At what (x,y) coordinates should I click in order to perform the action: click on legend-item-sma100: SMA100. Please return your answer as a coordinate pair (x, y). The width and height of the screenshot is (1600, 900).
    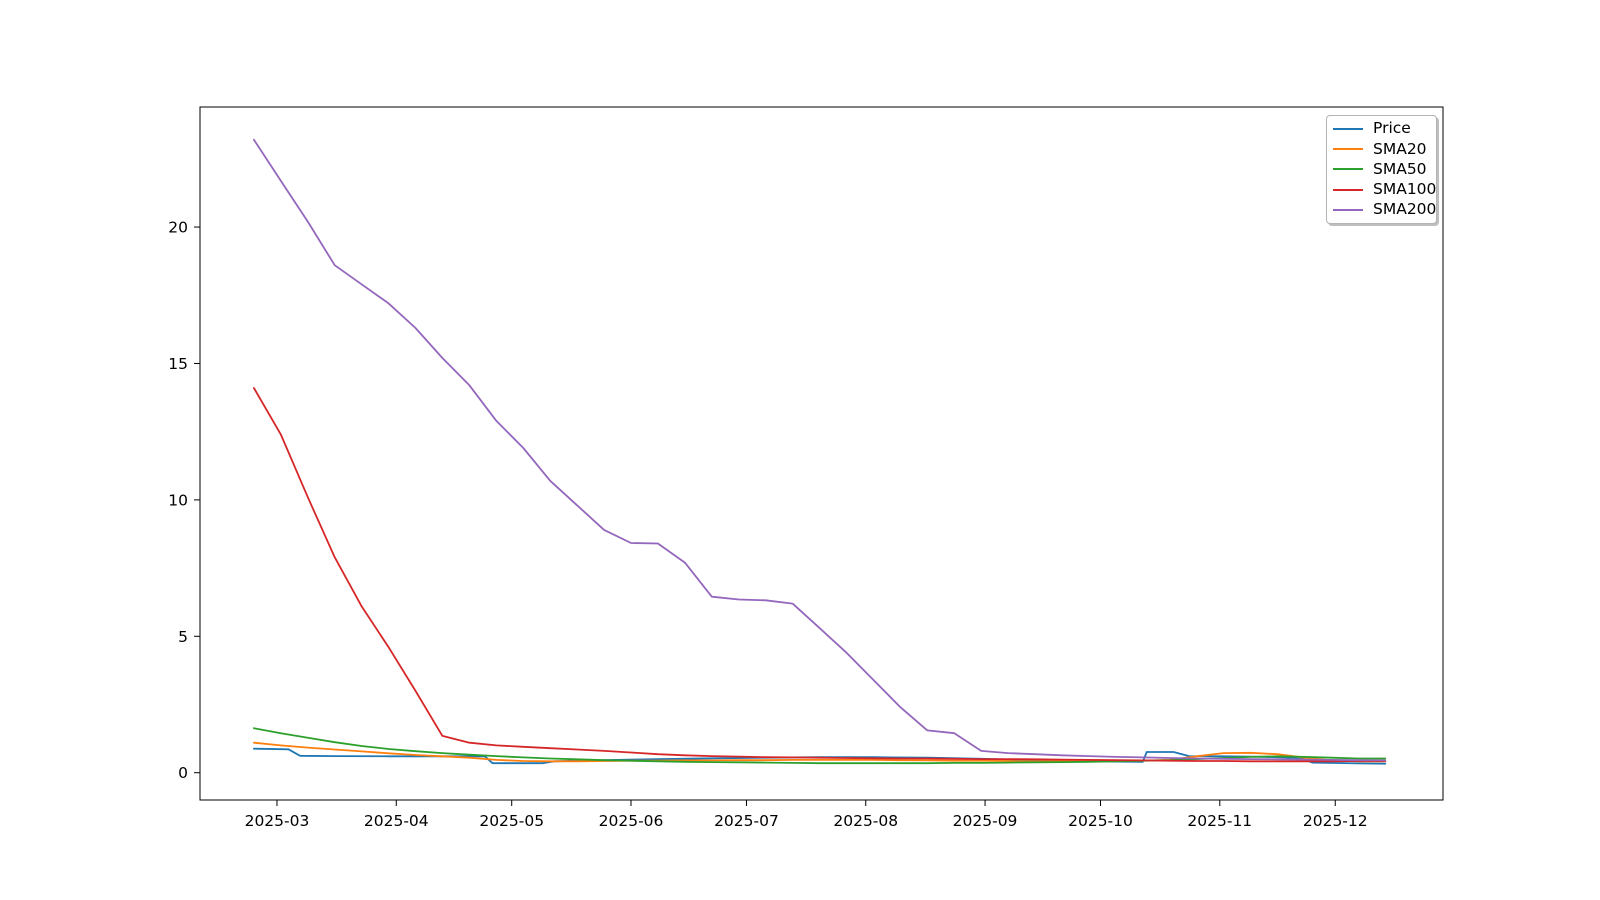
    Looking at the image, I should click on (1384, 190).